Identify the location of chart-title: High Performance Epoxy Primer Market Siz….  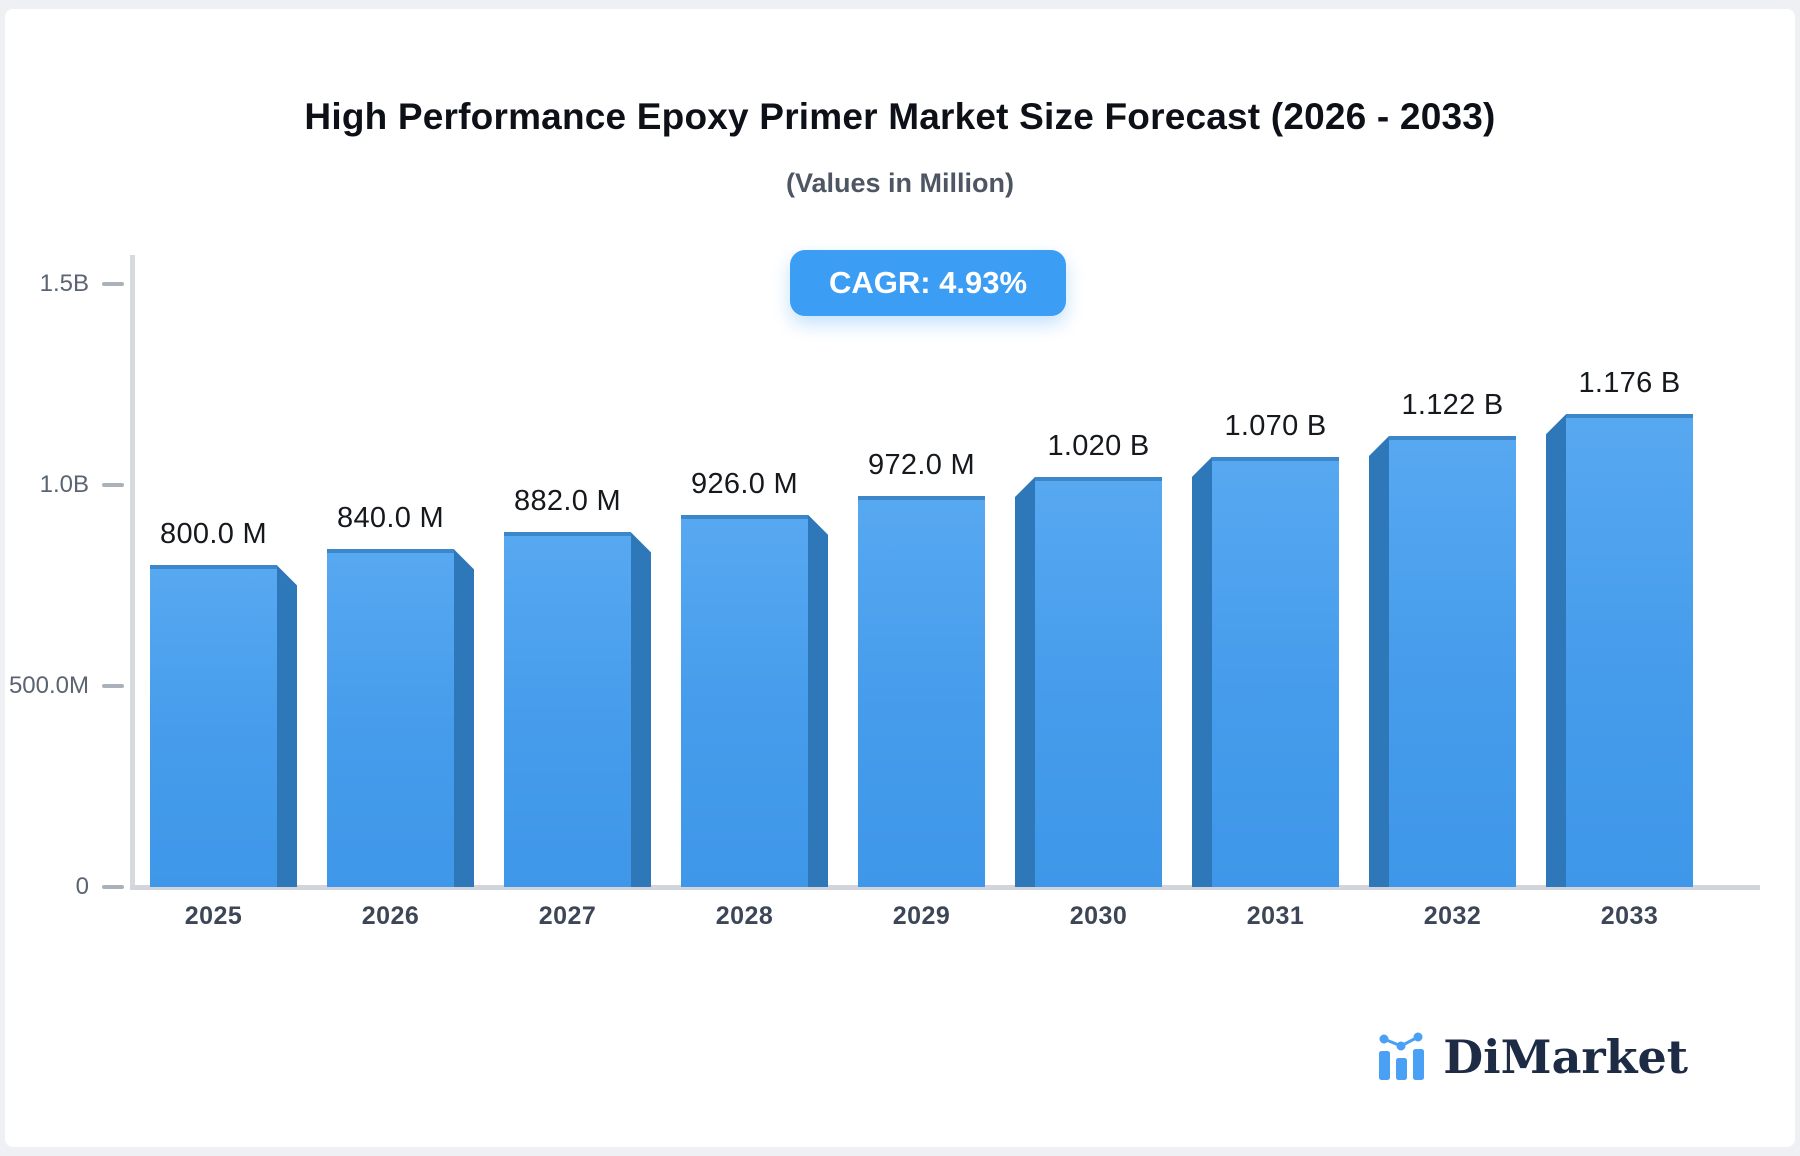
(900, 116).